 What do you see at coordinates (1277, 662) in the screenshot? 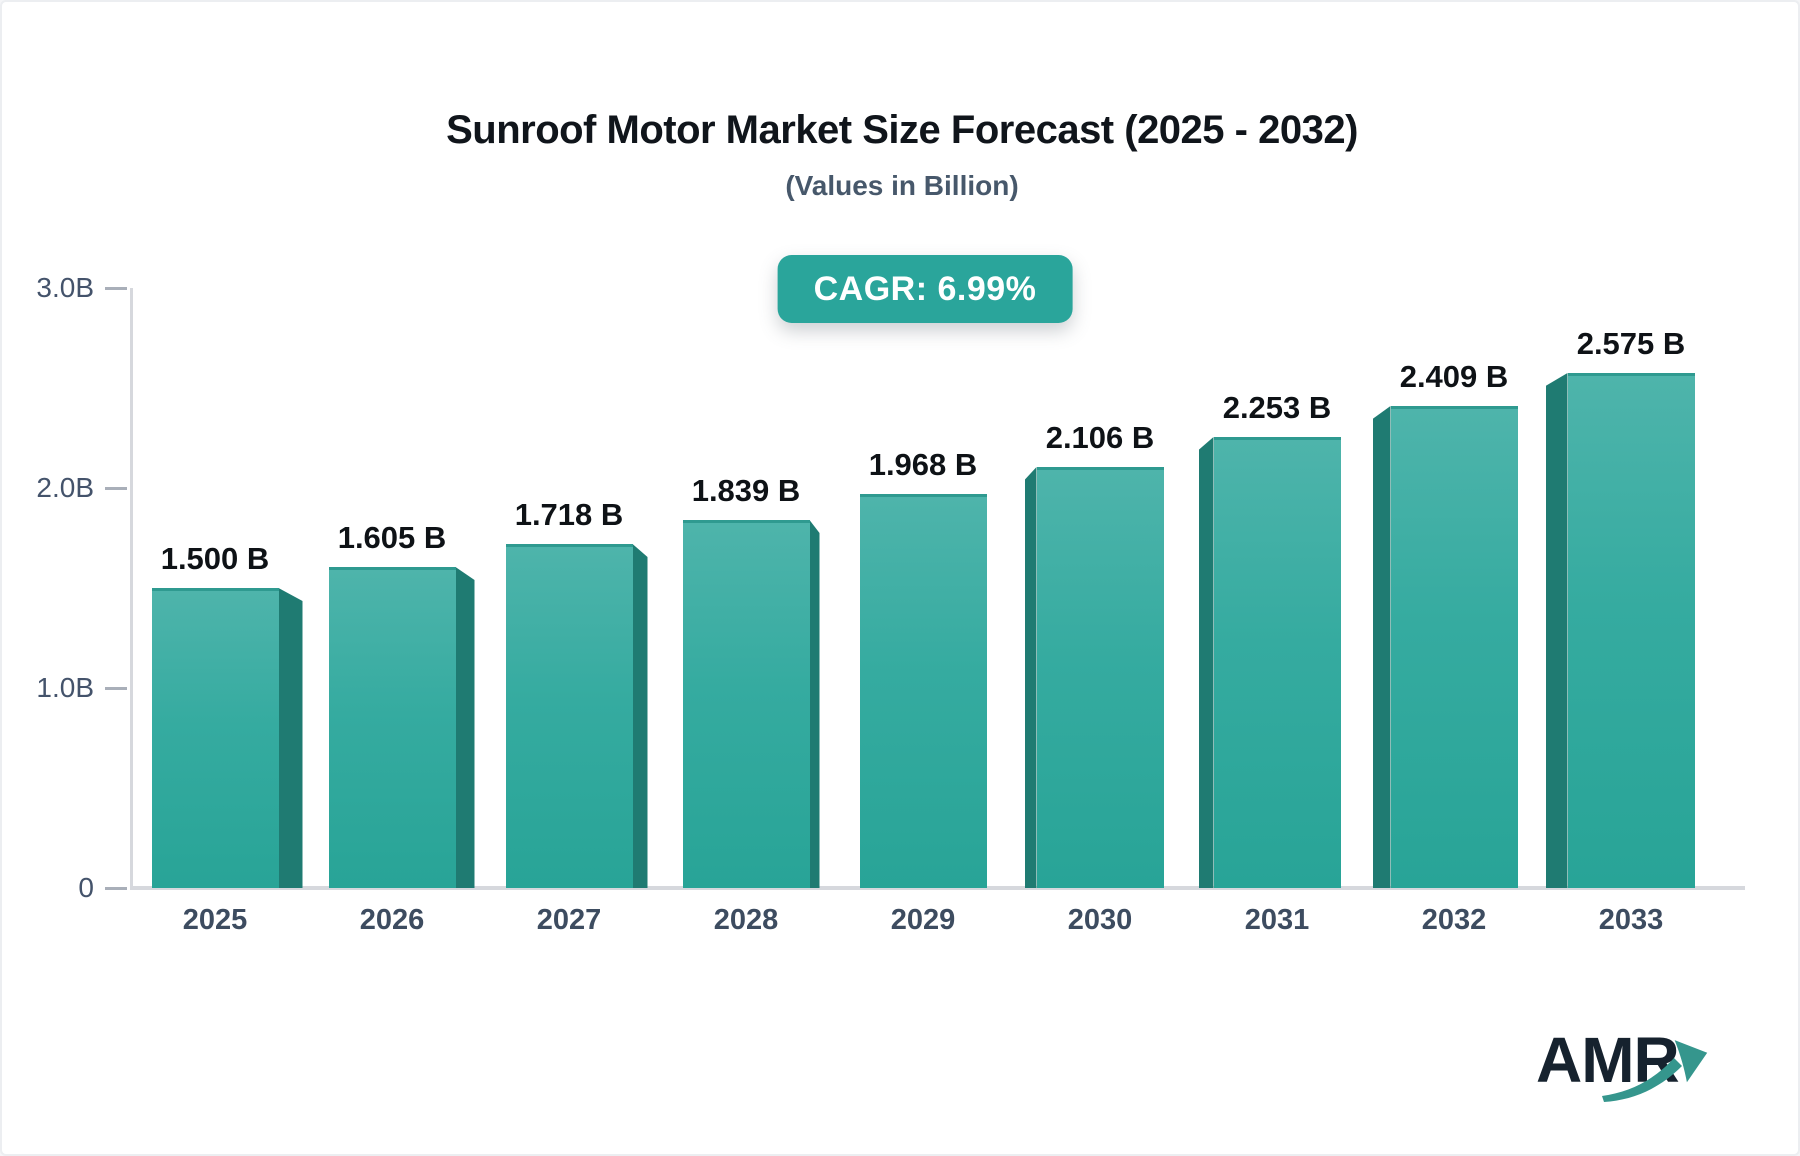
I see `bar-2031` at bounding box center [1277, 662].